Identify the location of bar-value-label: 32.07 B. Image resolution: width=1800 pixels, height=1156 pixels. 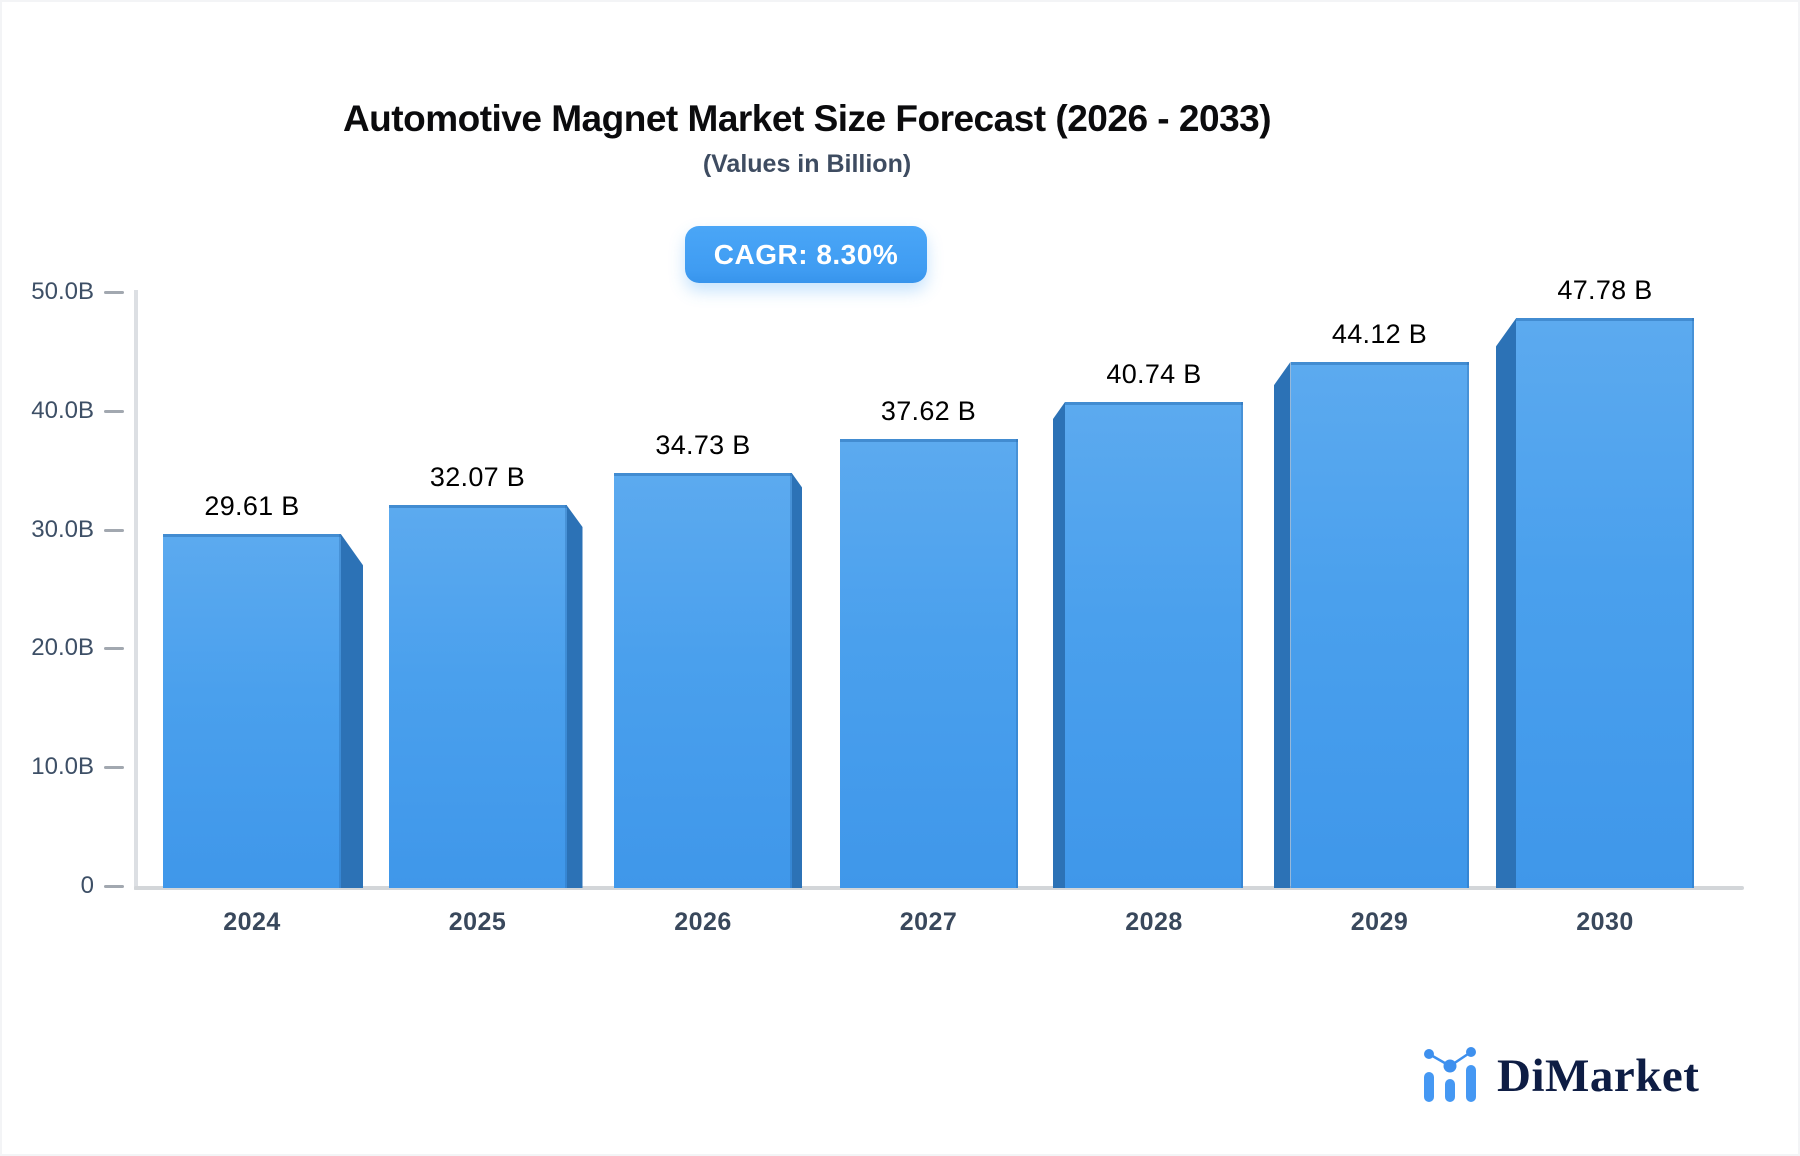
(477, 477).